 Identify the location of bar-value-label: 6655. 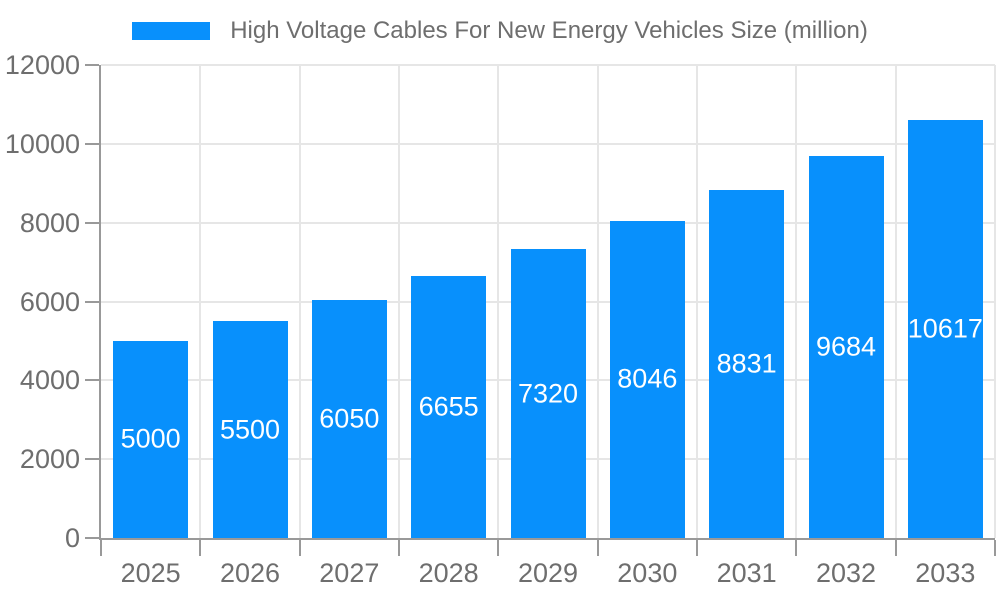
(448, 406).